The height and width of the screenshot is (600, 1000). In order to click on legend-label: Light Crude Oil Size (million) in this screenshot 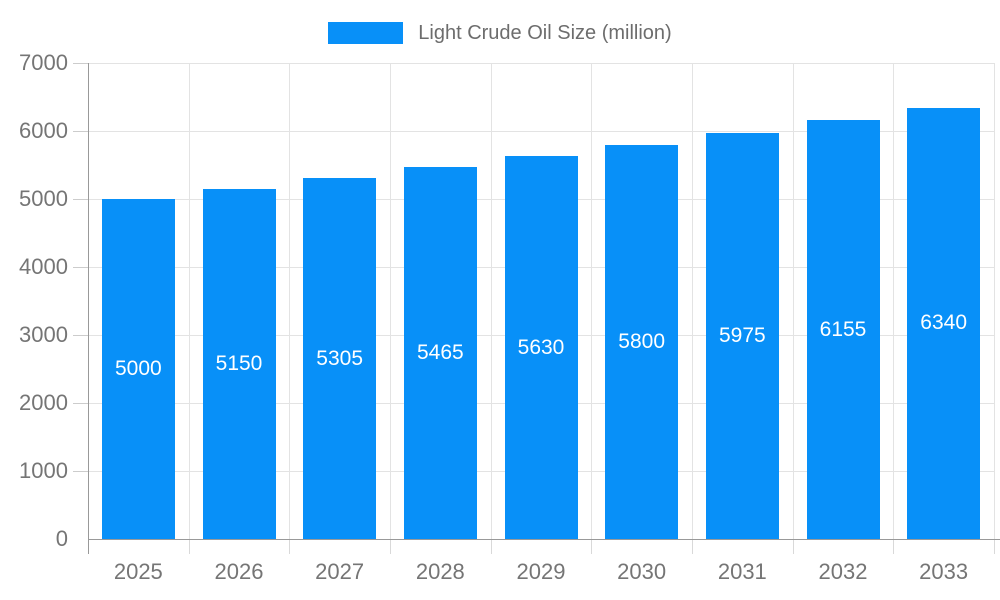, I will do `click(545, 33)`.